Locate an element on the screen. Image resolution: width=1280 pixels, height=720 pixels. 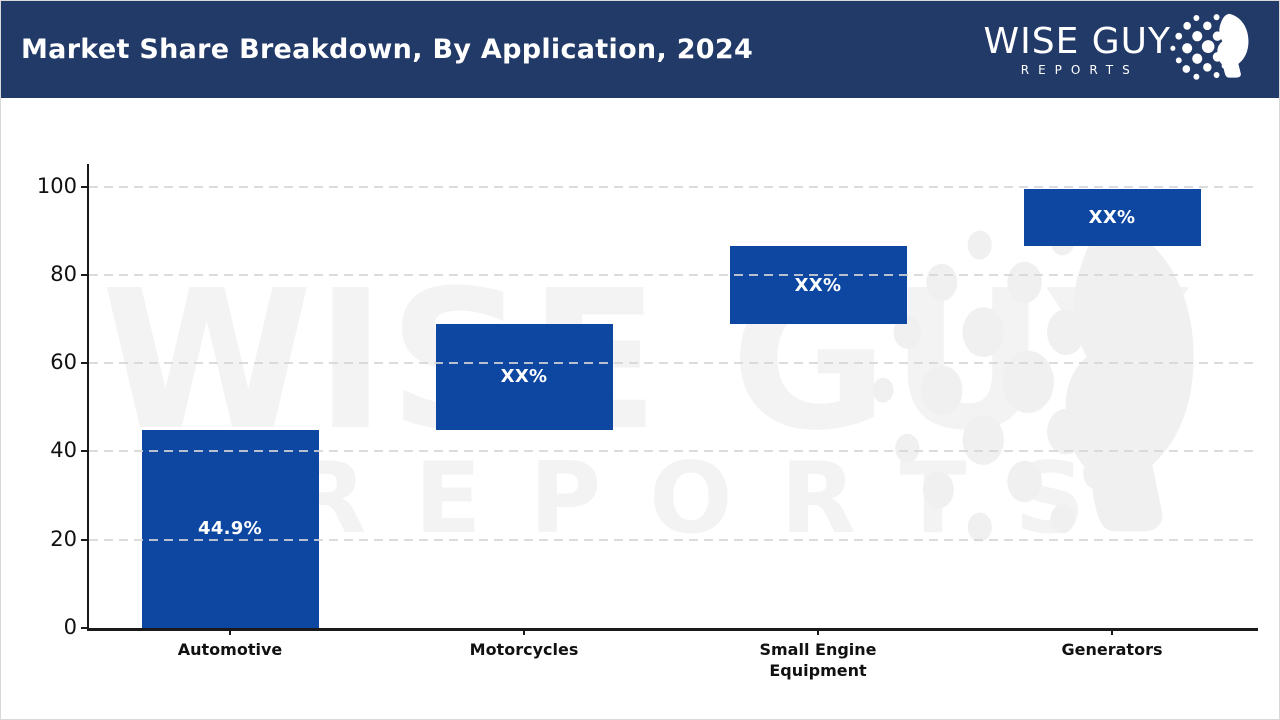
y-tick-label: 40 is located at coordinates (63, 450).